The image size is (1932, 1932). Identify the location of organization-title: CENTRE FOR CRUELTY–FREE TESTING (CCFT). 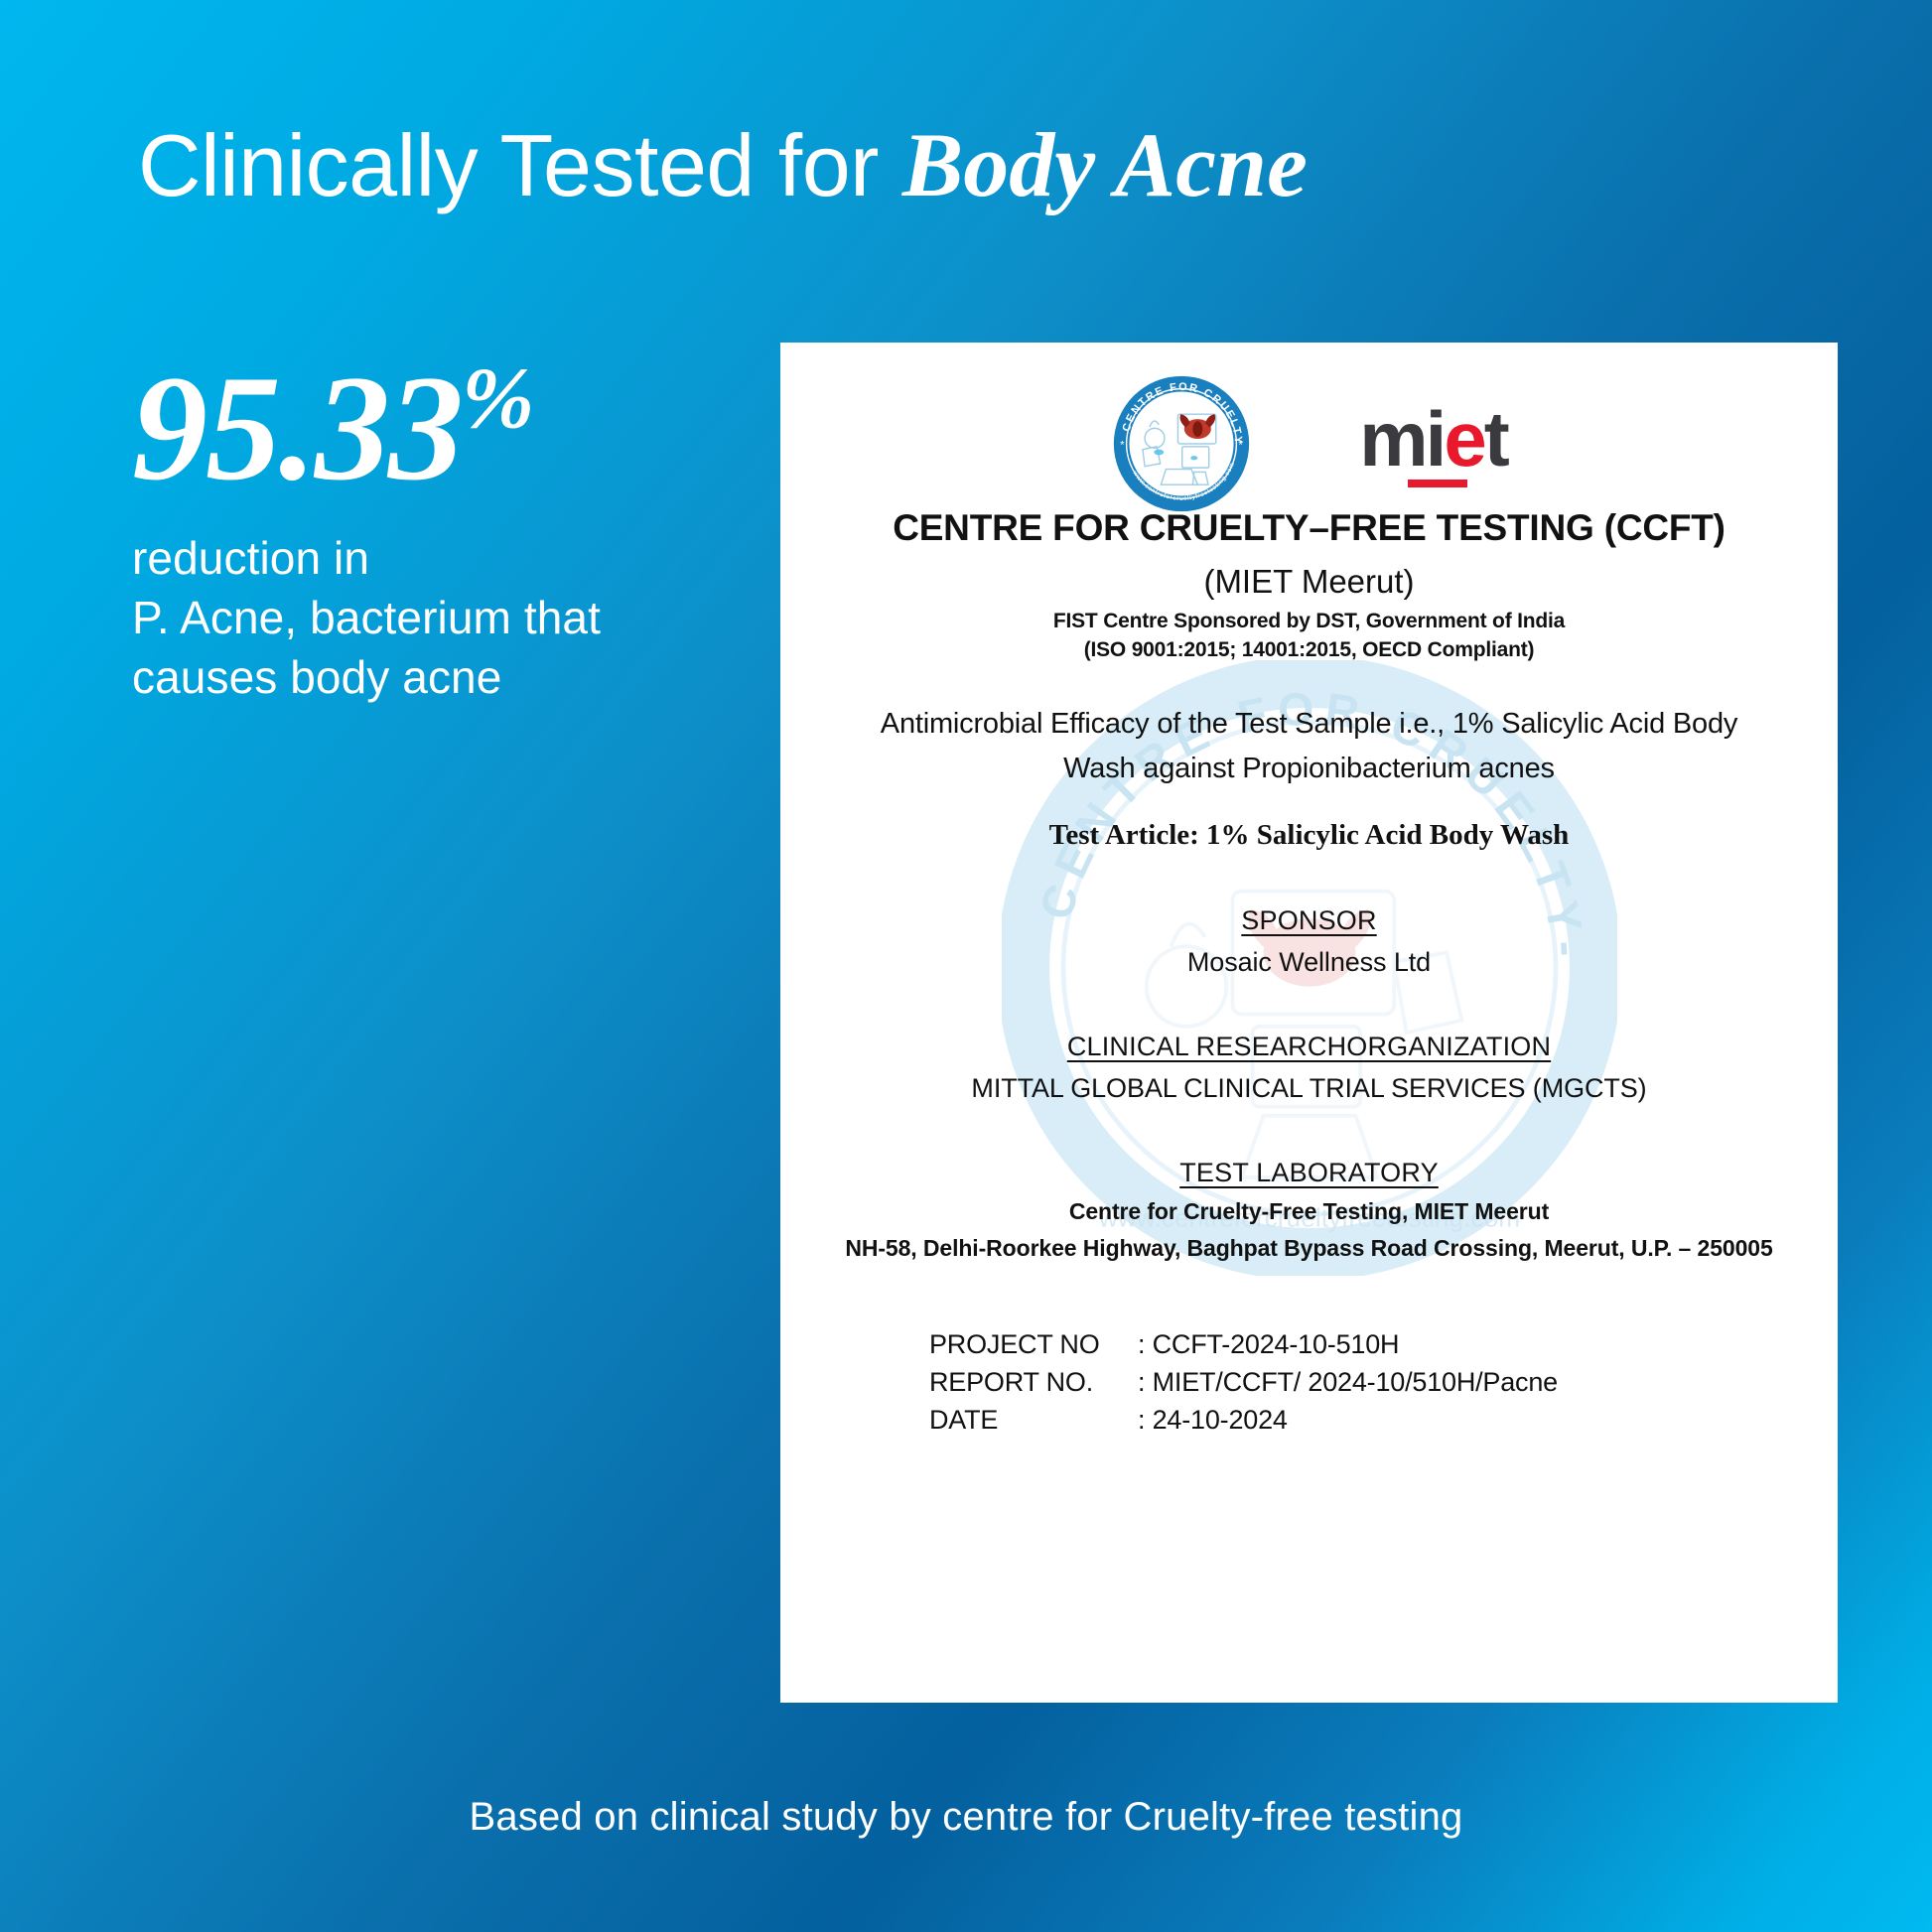
(1309, 528).